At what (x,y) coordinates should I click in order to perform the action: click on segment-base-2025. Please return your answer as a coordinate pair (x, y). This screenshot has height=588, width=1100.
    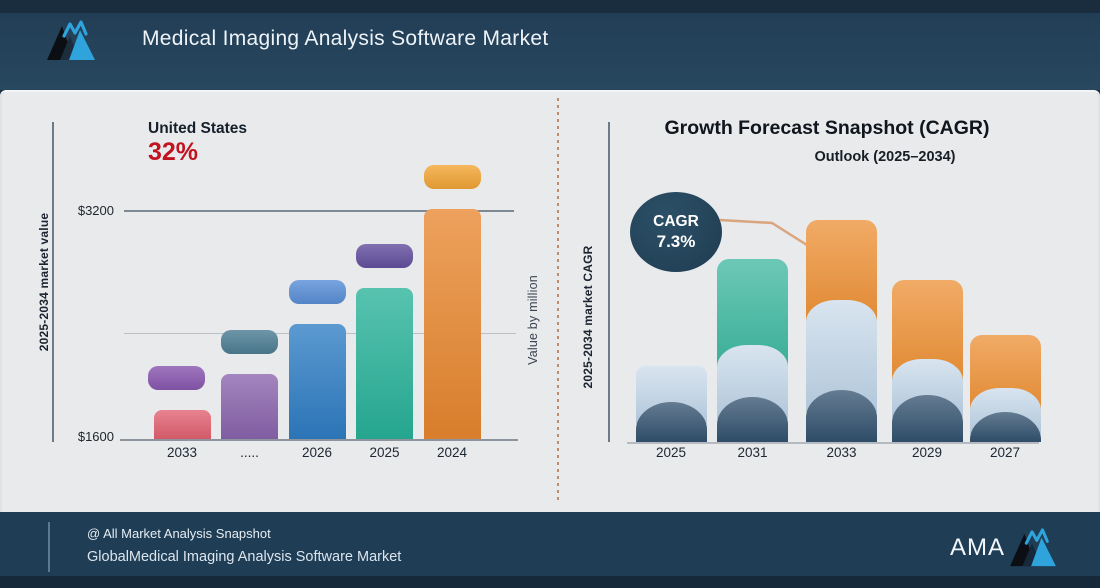
    Looking at the image, I should click on (671, 422).